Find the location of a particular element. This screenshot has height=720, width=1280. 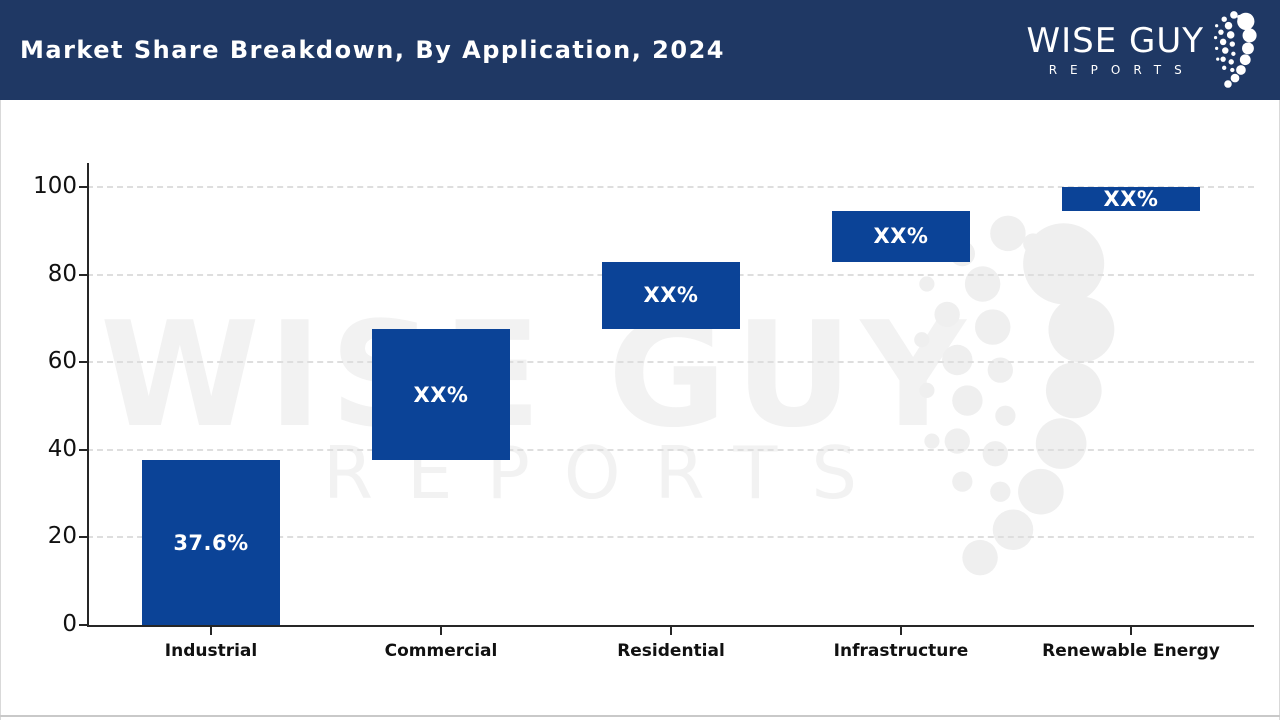

y-tick-label: 40 is located at coordinates (62, 448).